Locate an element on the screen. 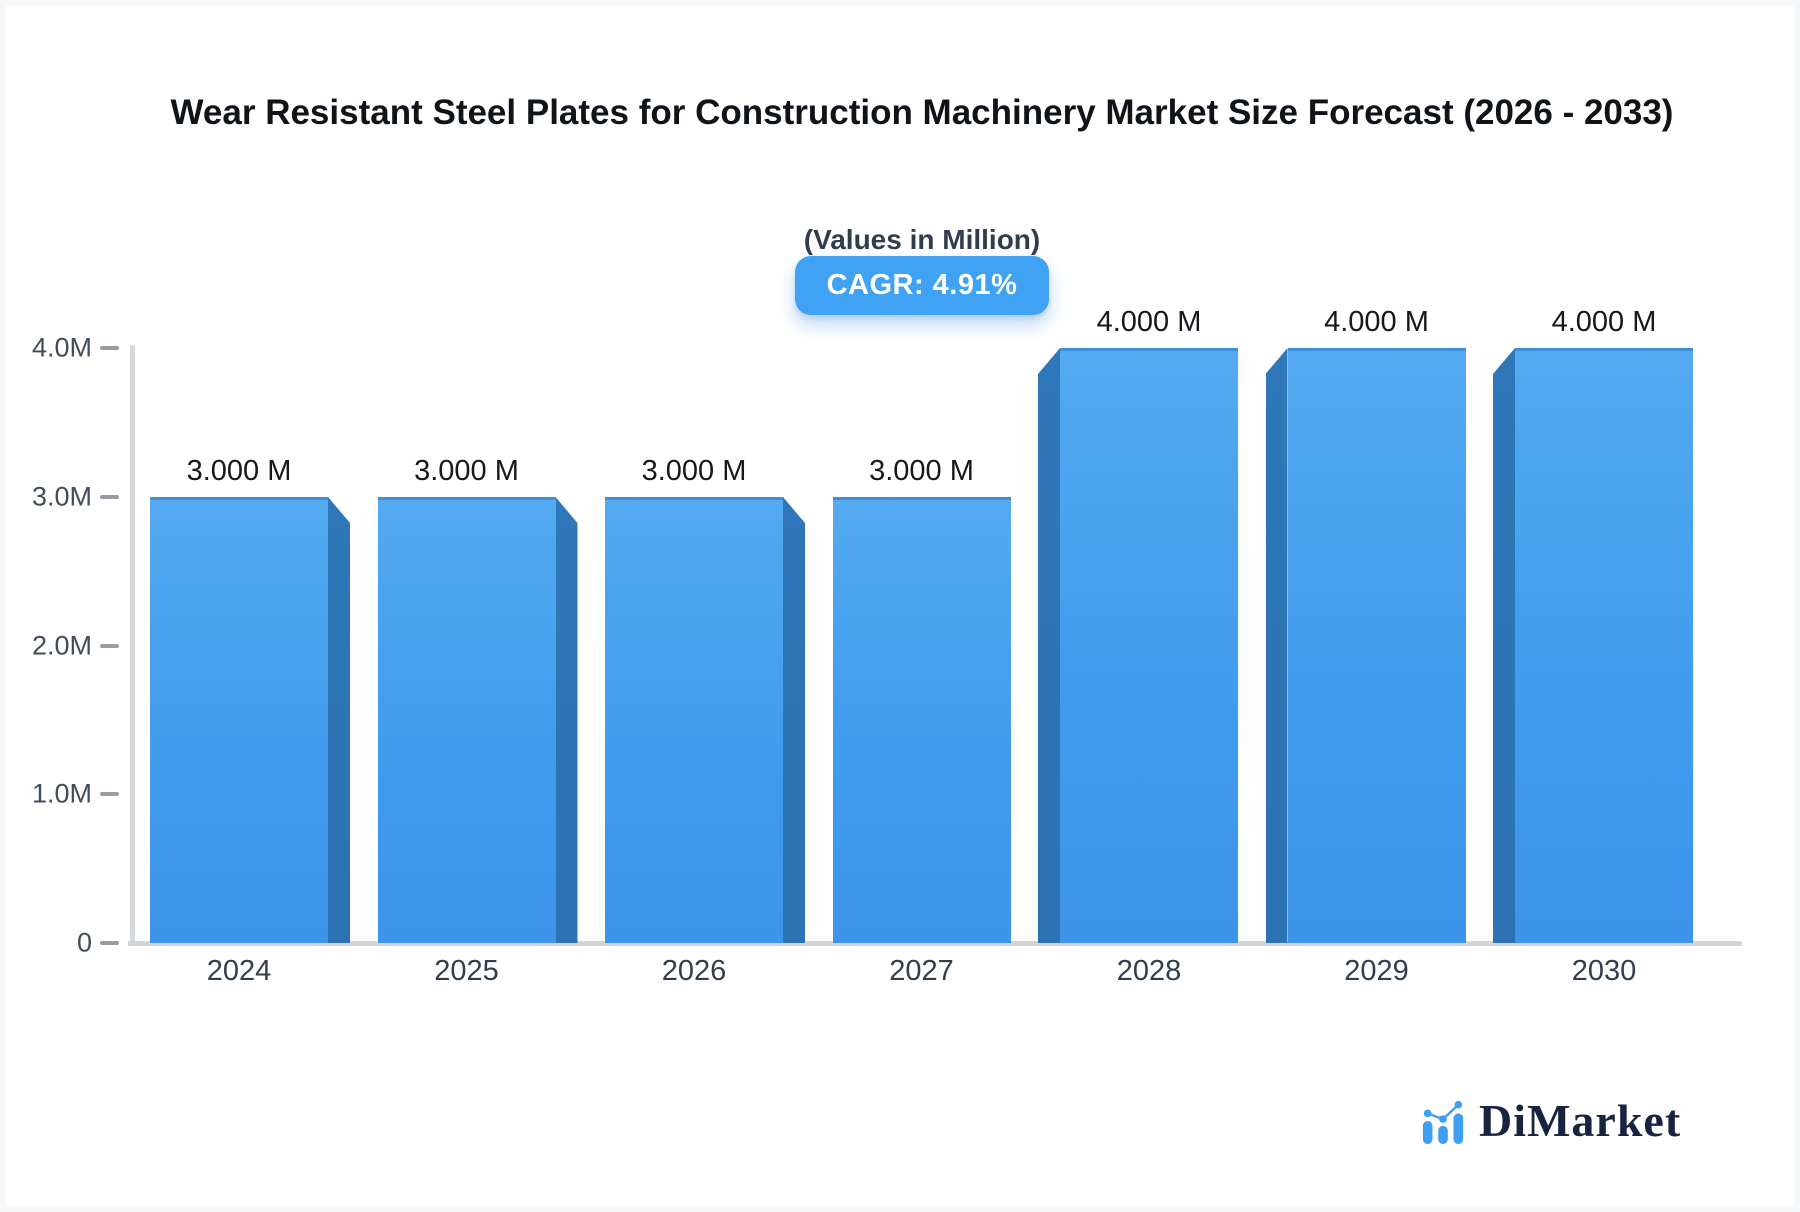  bar-value-label-2028: 4.000 M is located at coordinates (1149, 322).